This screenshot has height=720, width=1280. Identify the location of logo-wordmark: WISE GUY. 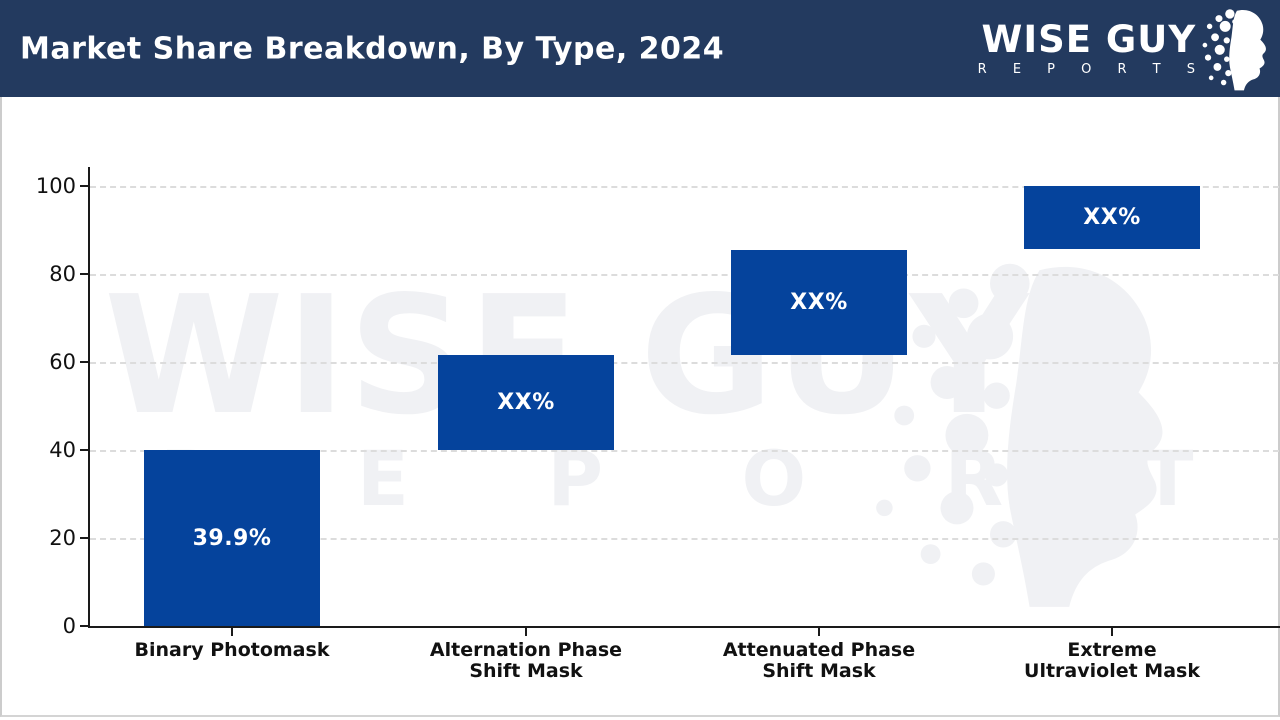
(1089, 39).